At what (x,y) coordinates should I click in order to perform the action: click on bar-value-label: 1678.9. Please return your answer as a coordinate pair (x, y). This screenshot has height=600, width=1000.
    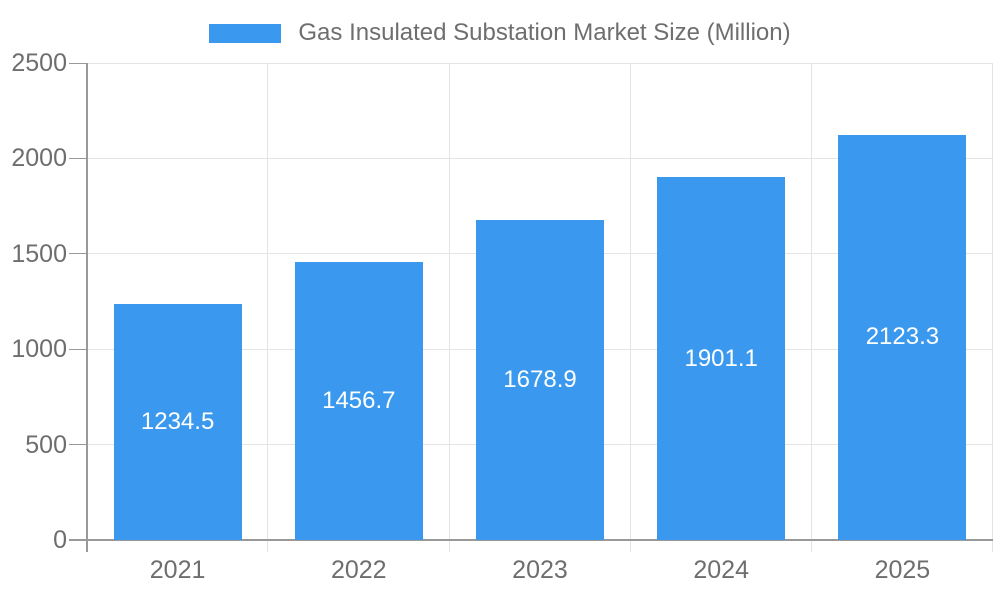
    Looking at the image, I should click on (540, 379).